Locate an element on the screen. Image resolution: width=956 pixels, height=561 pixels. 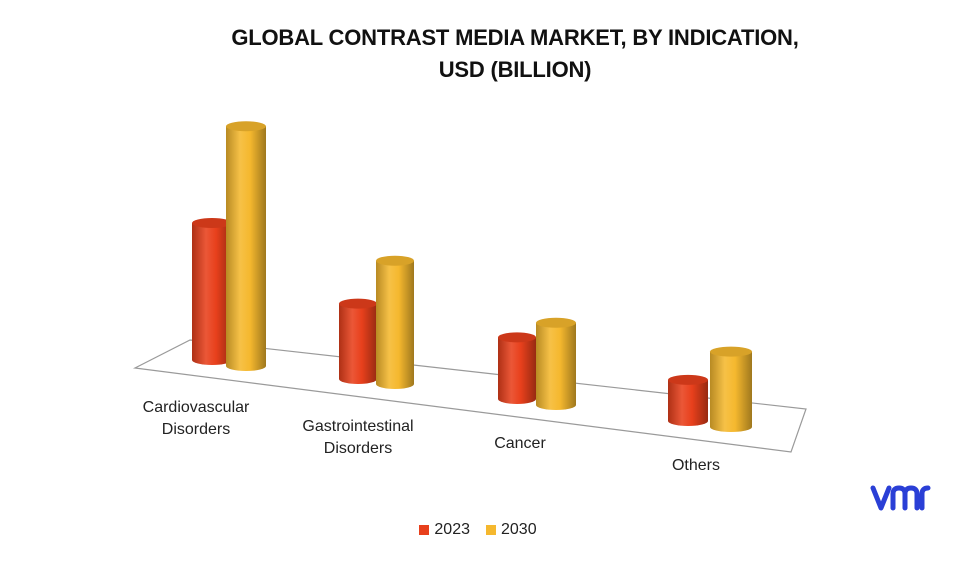
category-label-3: Others is located at coordinates (696, 465).